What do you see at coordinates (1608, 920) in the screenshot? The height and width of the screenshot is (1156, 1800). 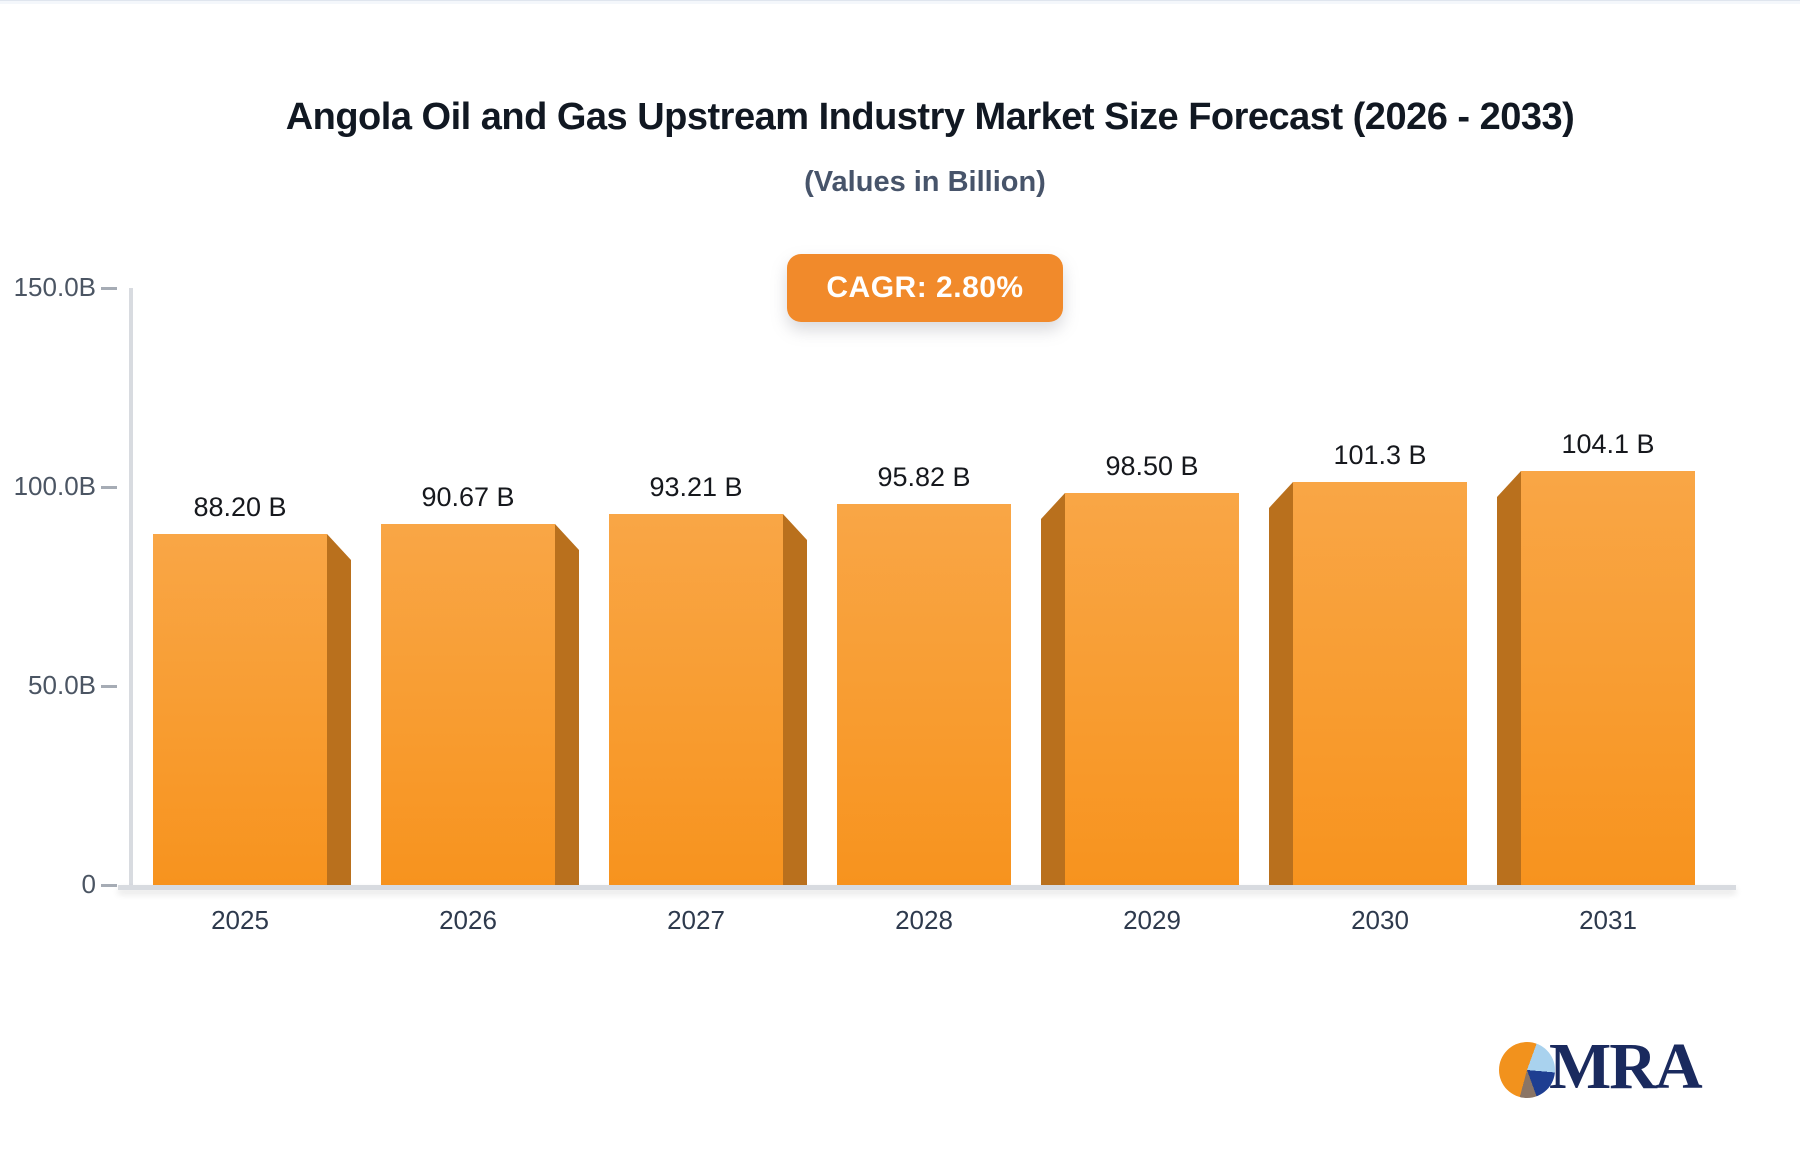 I see `x-axis-label: 2031` at bounding box center [1608, 920].